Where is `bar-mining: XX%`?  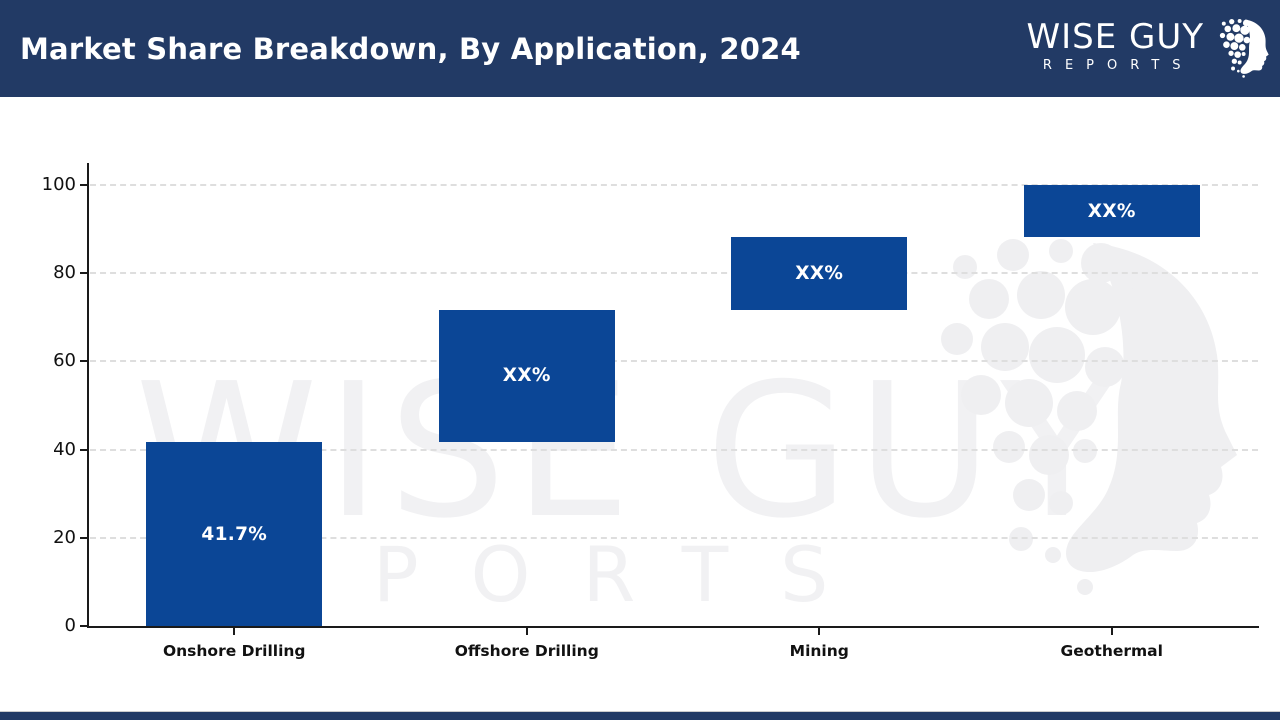
bar-mining: XX% is located at coordinates (819, 273).